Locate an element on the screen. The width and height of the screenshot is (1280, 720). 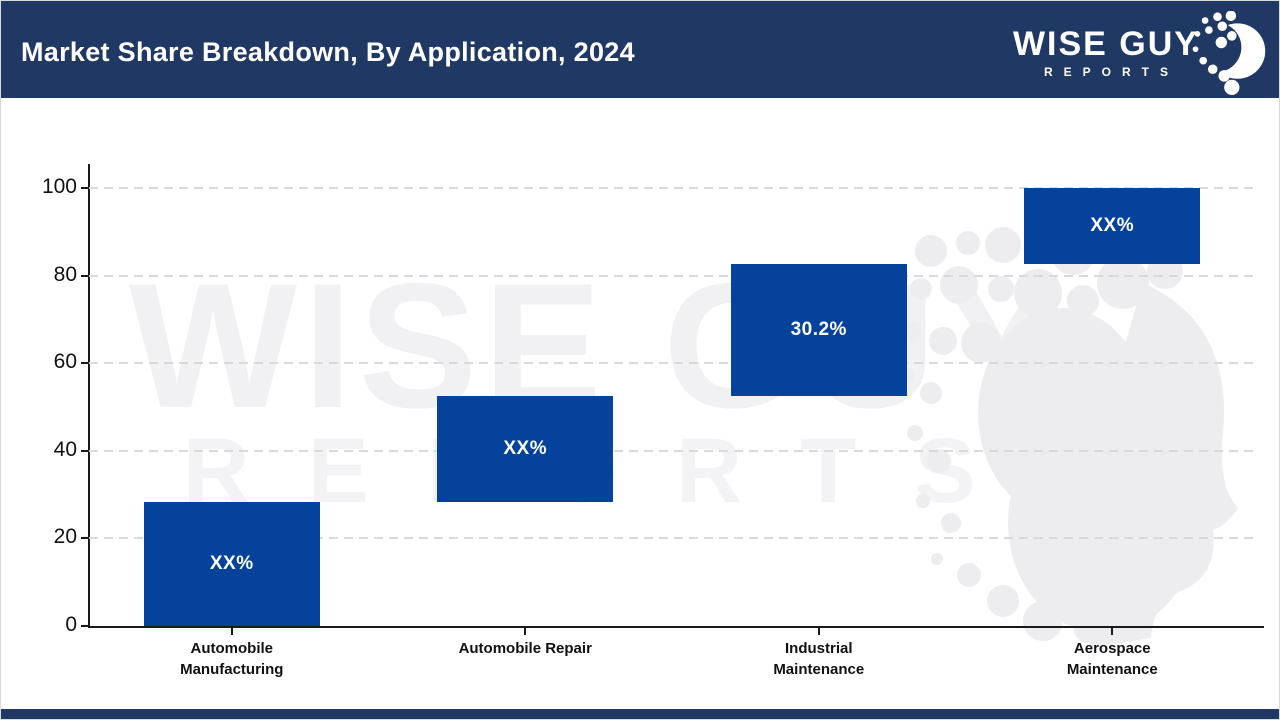
wise-guy-logo: WISE GUY REPORTS is located at coordinates (1140, 53).